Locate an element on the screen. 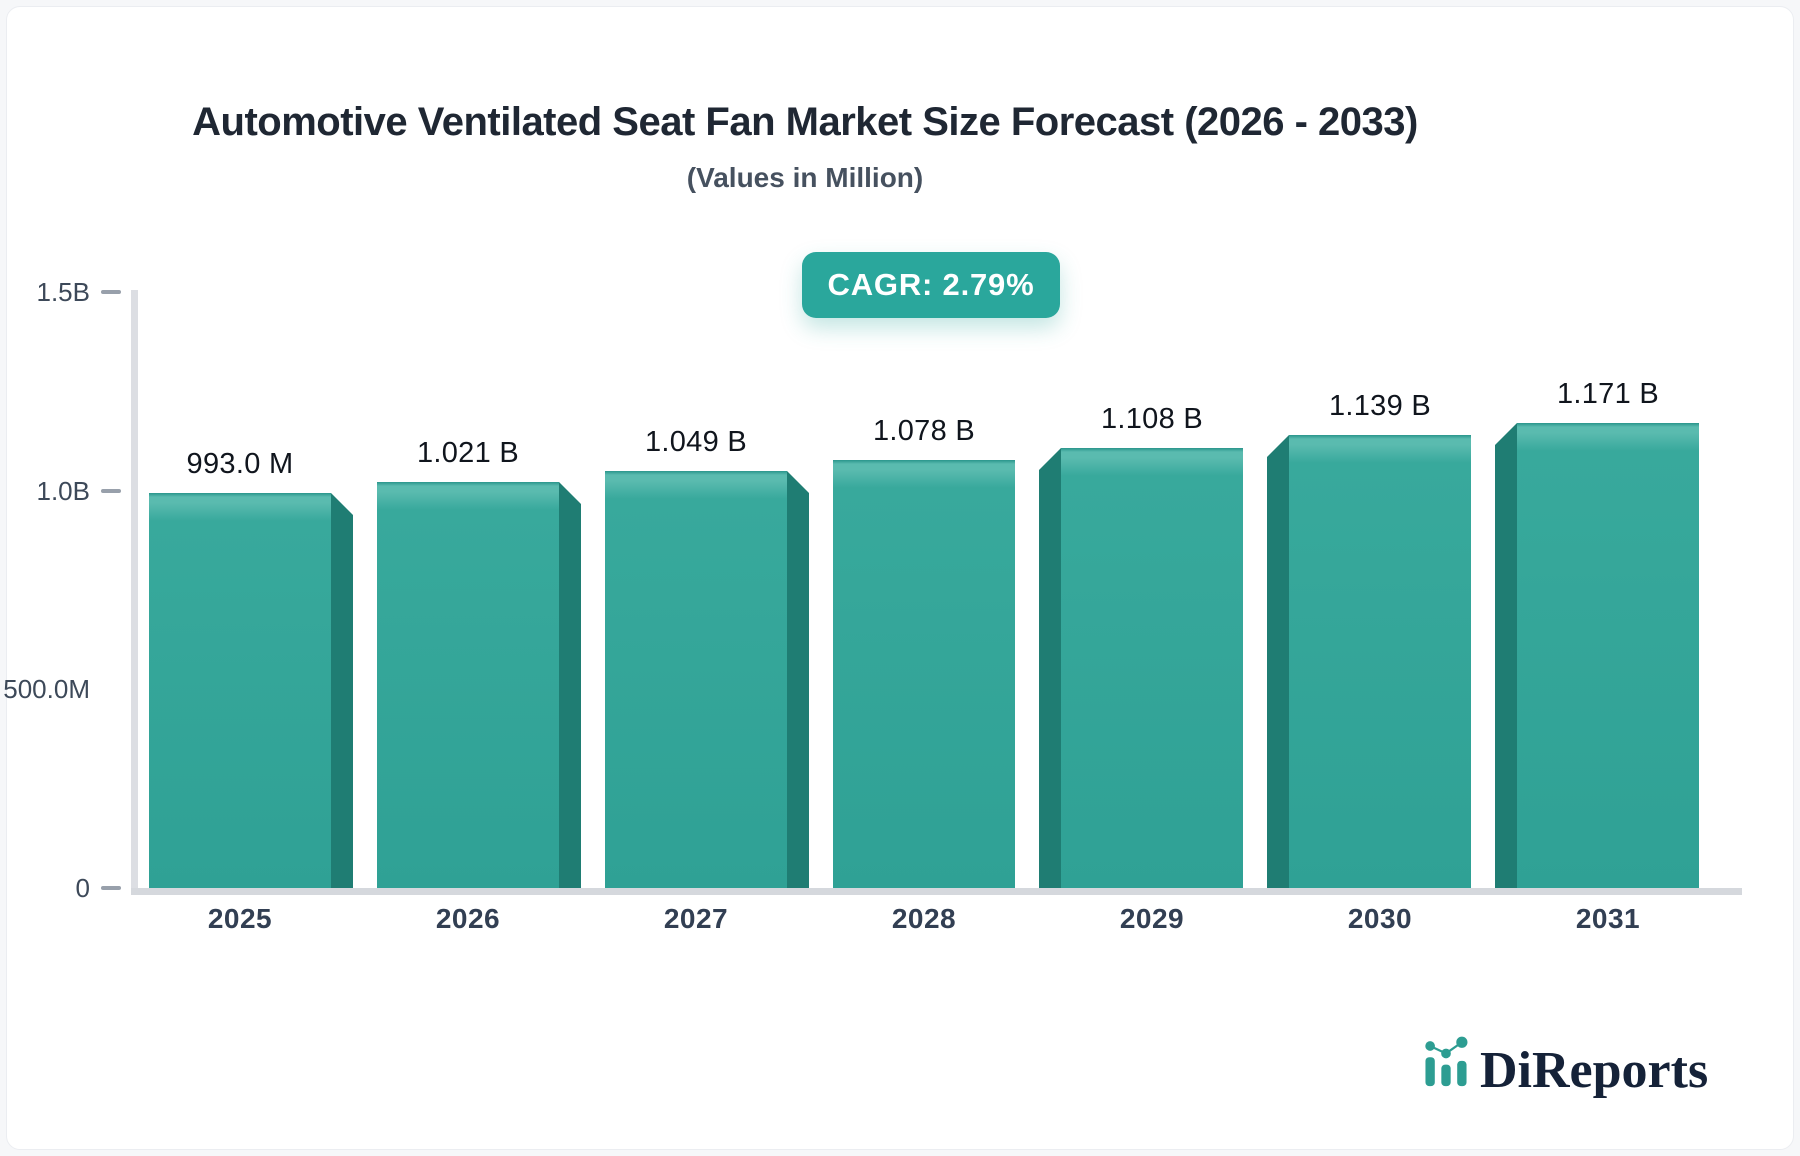  bar-value-label-2025: 993.0 M is located at coordinates (240, 464).